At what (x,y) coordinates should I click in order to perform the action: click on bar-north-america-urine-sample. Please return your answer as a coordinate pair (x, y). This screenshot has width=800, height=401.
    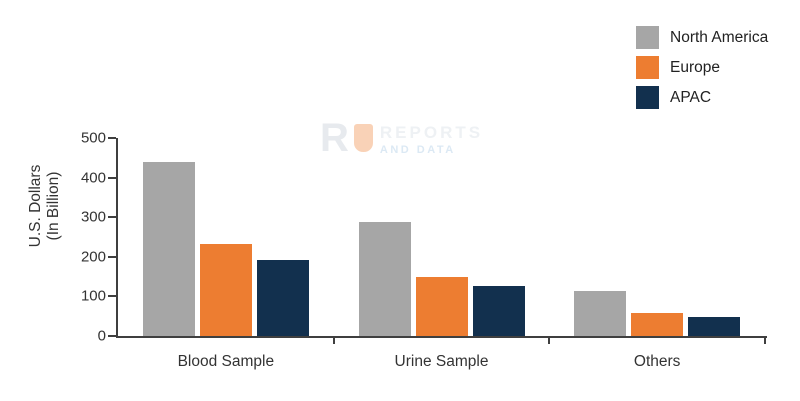
    Looking at the image, I should click on (384, 279).